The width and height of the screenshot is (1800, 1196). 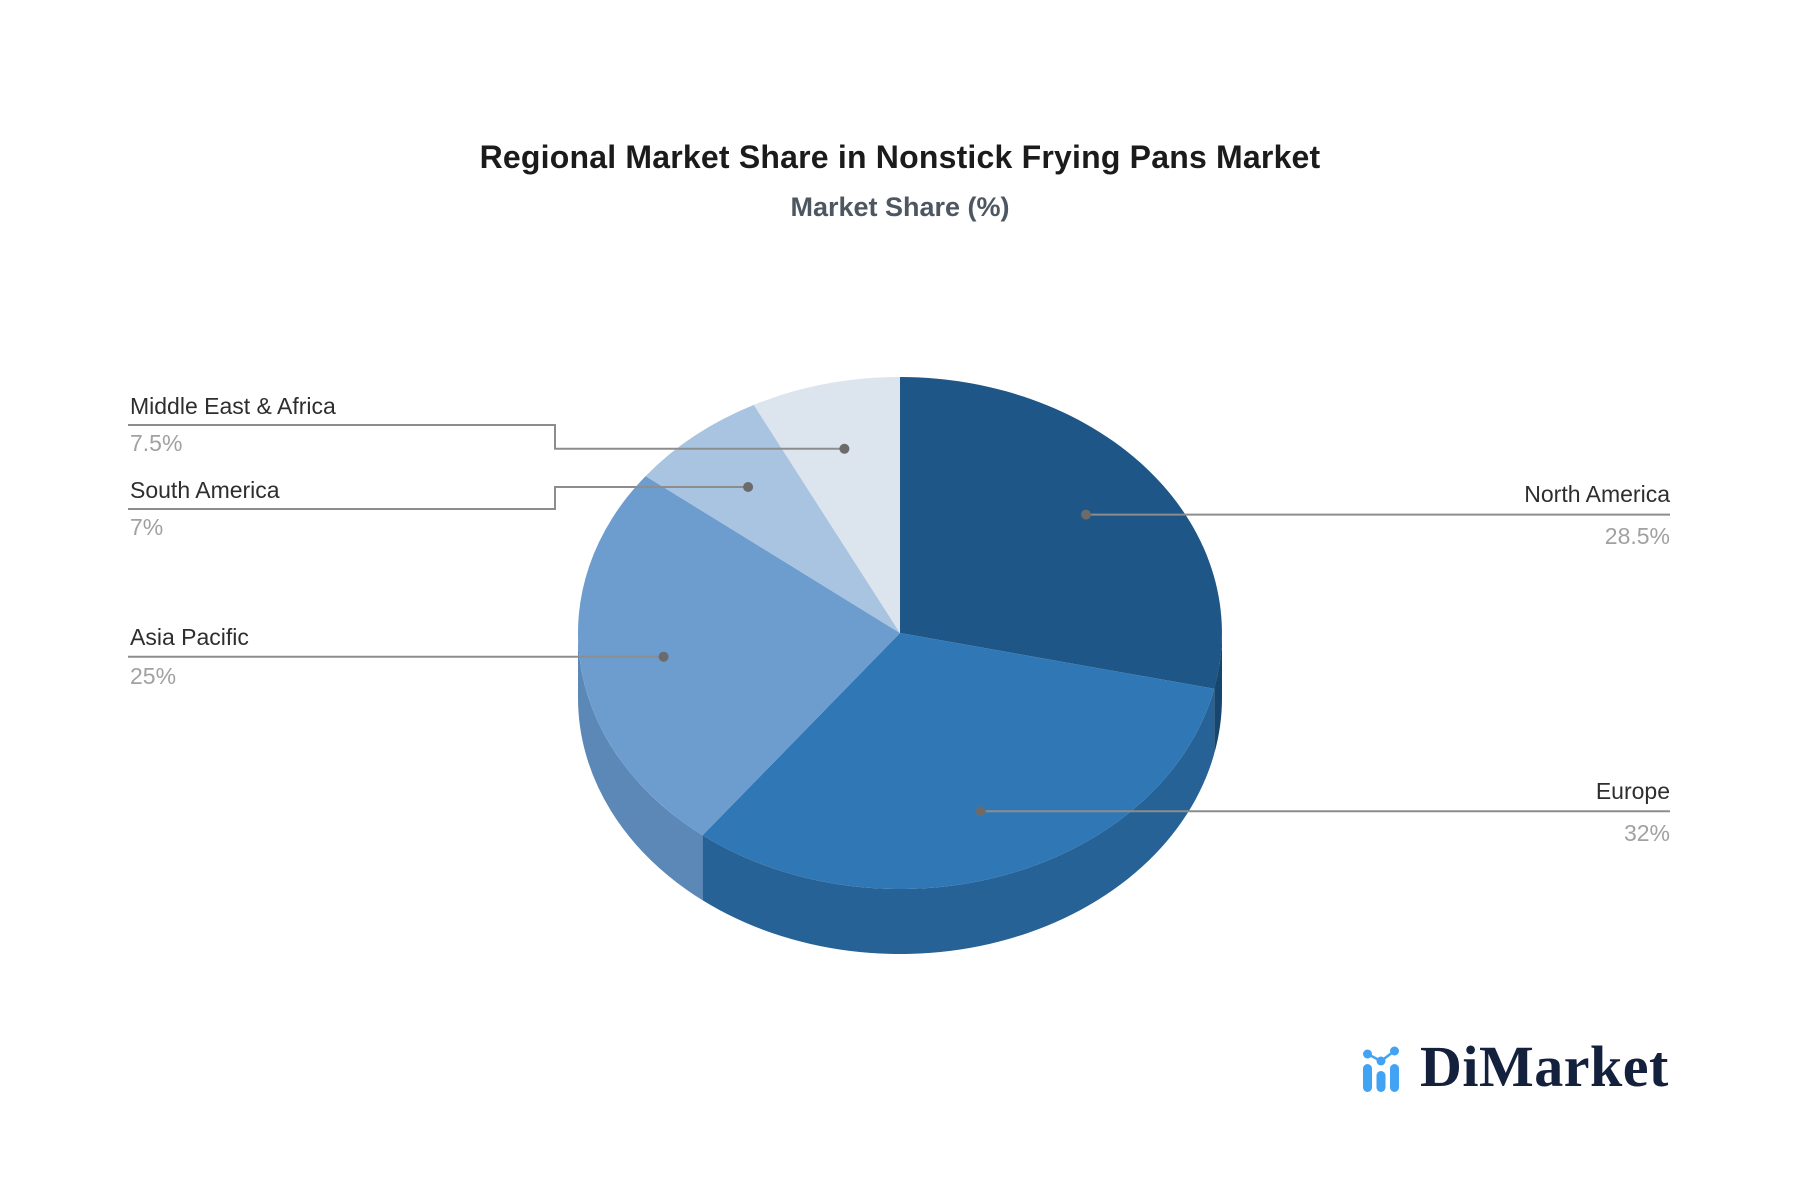 I want to click on callout-dot-south-america, so click(x=748, y=487).